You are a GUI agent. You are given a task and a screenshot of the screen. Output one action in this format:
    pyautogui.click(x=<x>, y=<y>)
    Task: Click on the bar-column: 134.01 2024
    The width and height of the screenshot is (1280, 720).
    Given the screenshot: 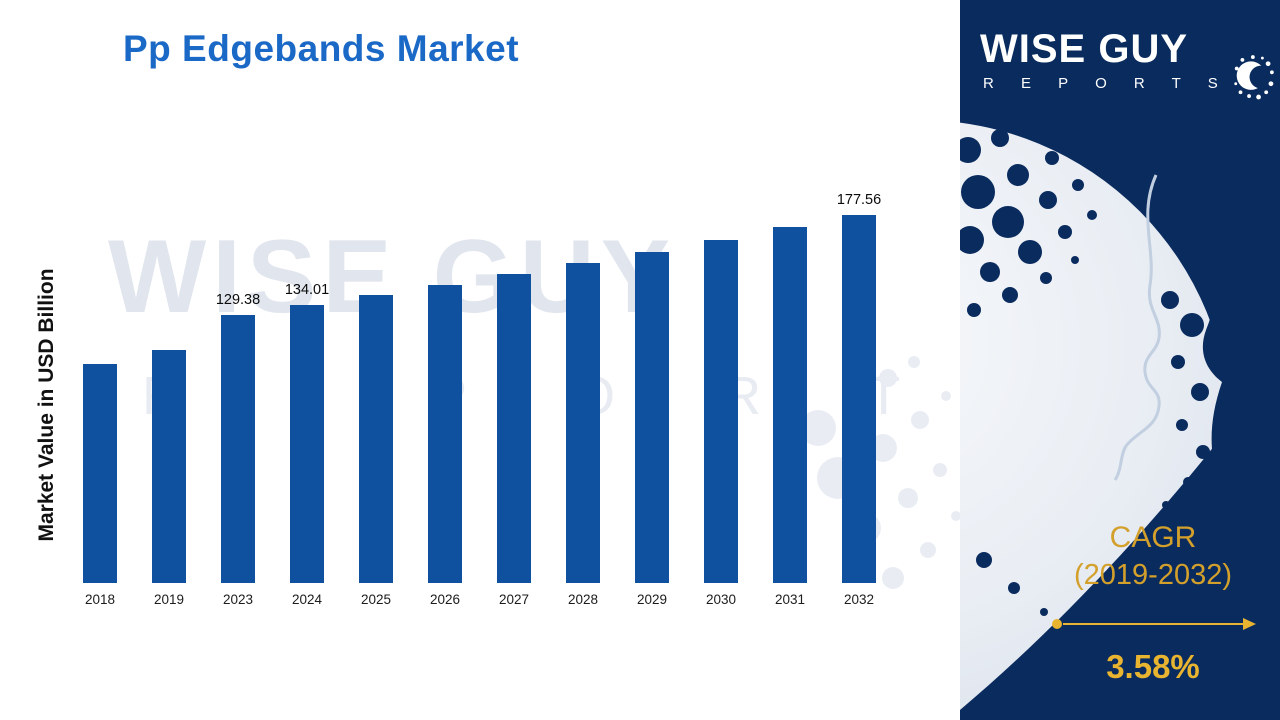 What is the action you would take?
    pyautogui.click(x=307, y=444)
    